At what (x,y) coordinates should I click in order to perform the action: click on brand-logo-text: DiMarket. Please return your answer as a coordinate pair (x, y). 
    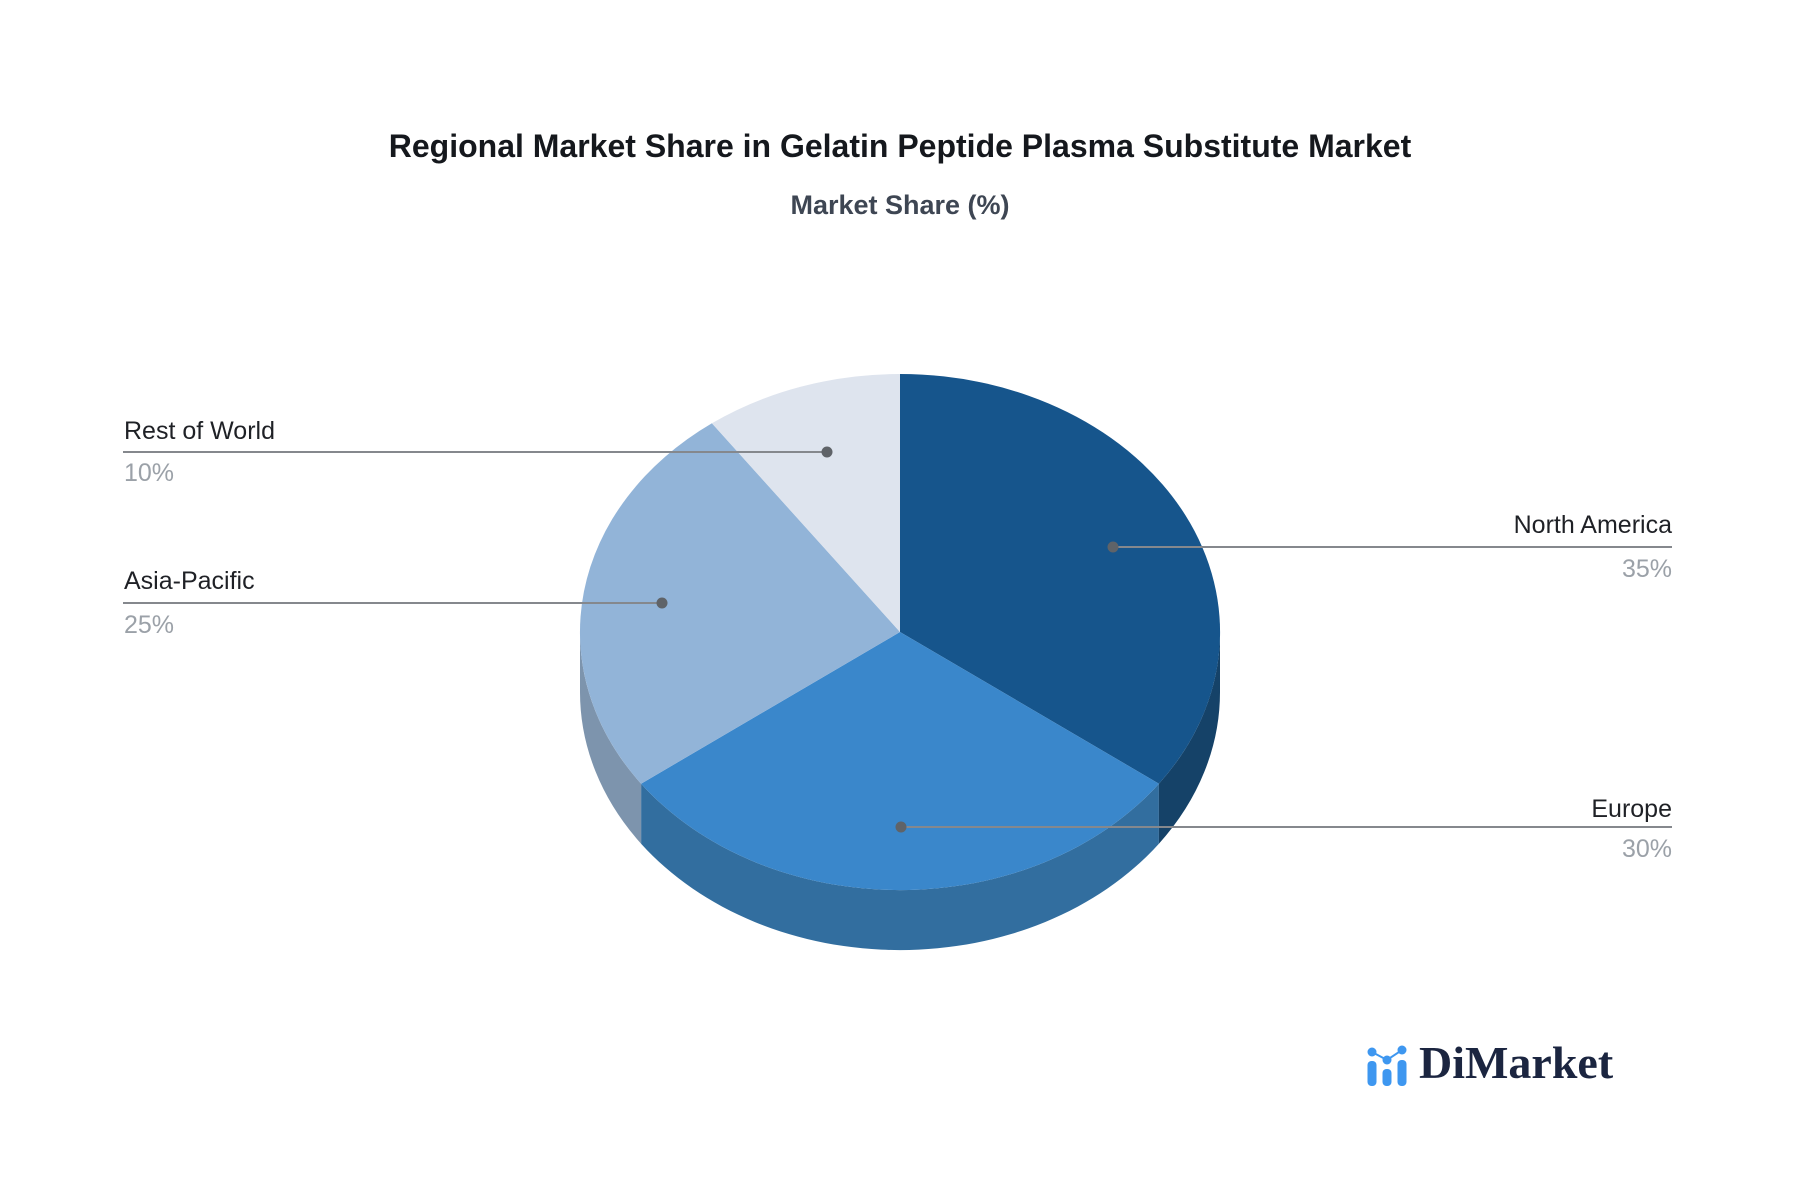
    Looking at the image, I should click on (1516, 1062).